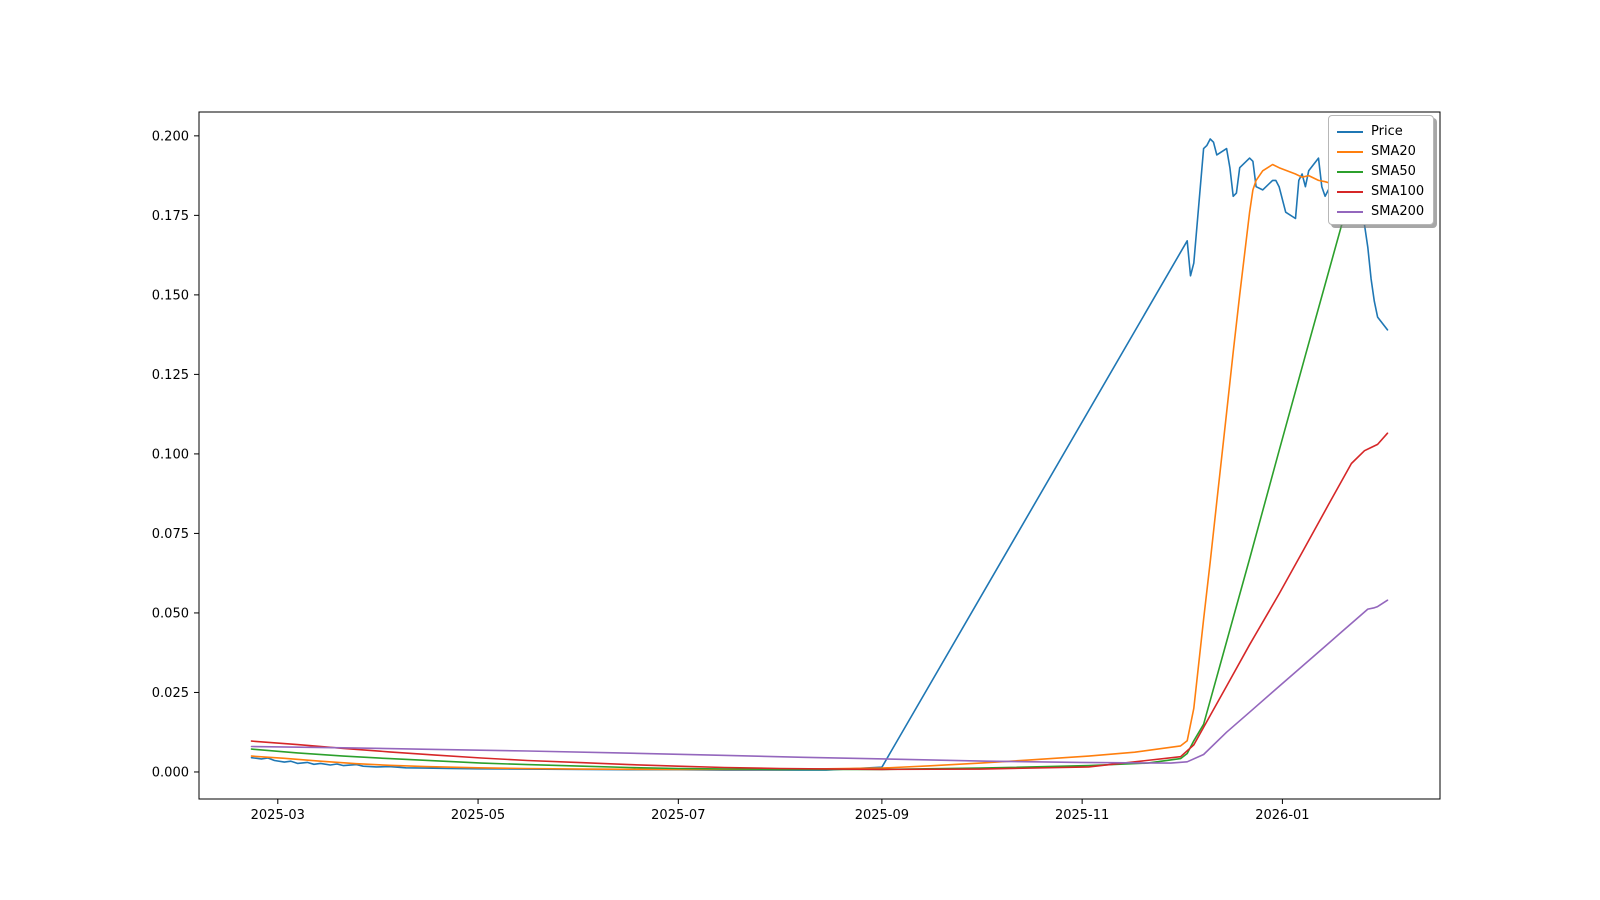 The image size is (1600, 900). Describe the element at coordinates (1387, 131) in the screenshot. I see `legend-label-price: Price` at that location.